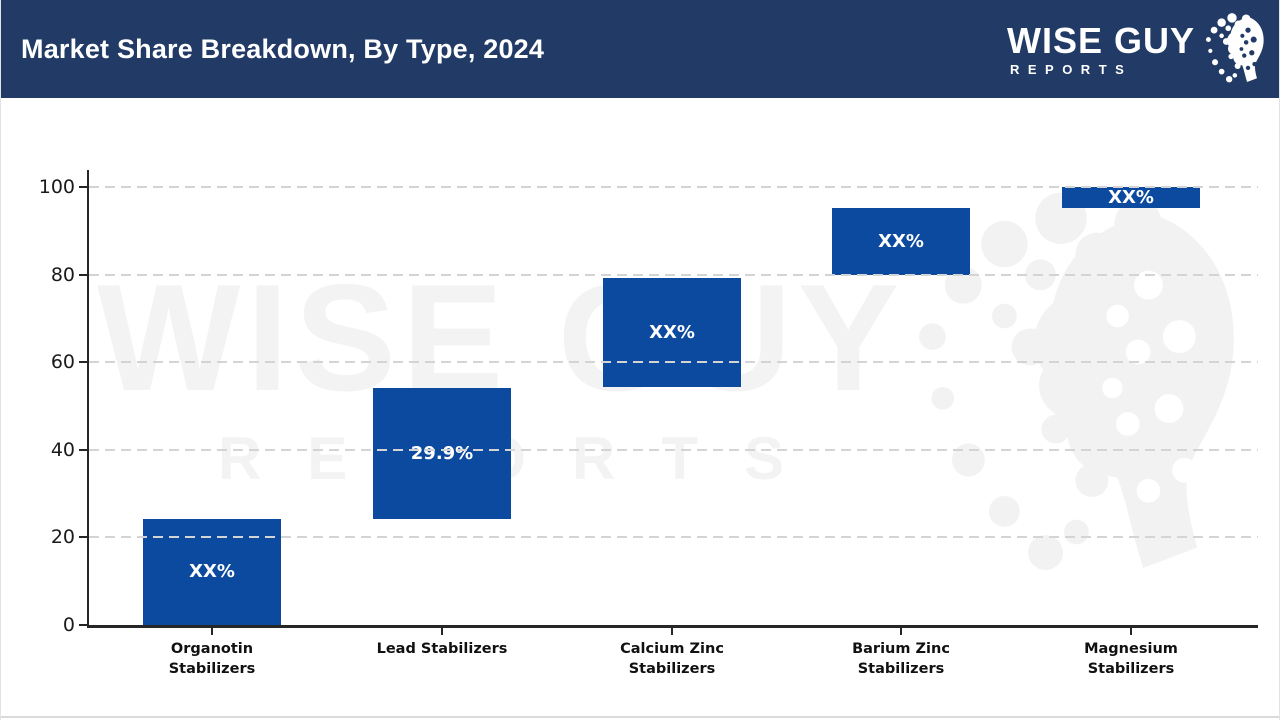 The height and width of the screenshot is (720, 1280). What do you see at coordinates (1131, 659) in the screenshot?
I see `category-label: Magnesium Stabilizers` at bounding box center [1131, 659].